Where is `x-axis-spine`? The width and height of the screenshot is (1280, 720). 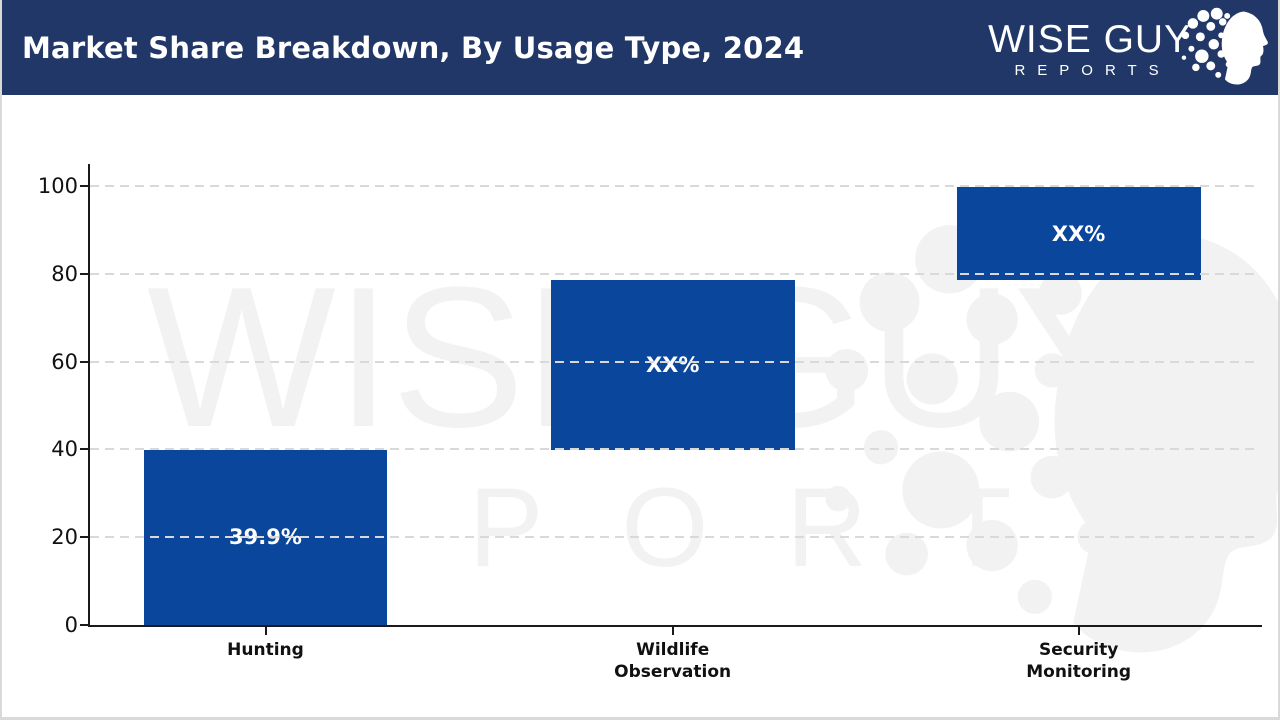 x-axis-spine is located at coordinates (675, 626).